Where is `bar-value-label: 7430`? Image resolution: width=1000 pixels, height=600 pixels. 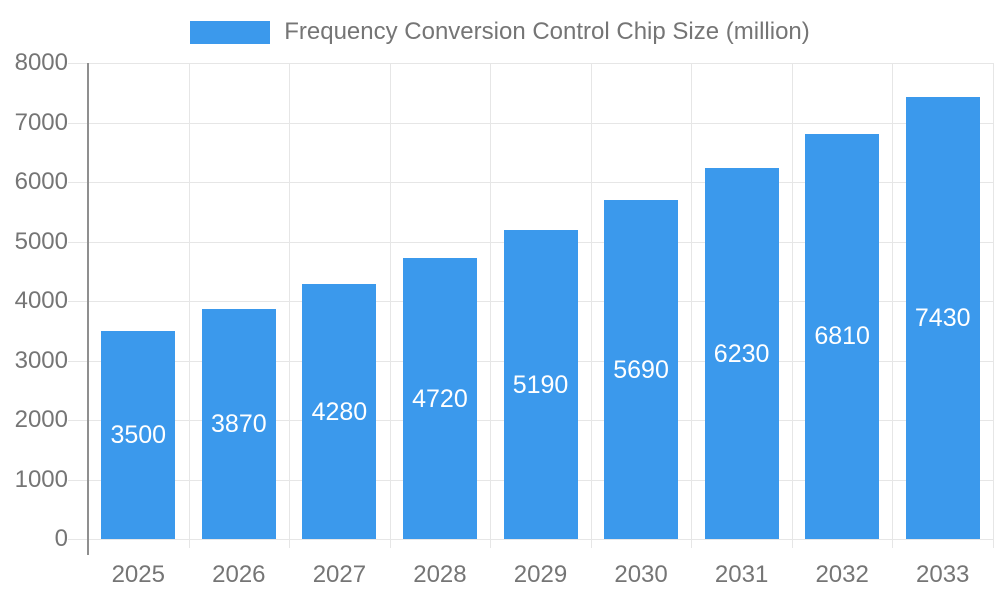 bar-value-label: 7430 is located at coordinates (942, 317).